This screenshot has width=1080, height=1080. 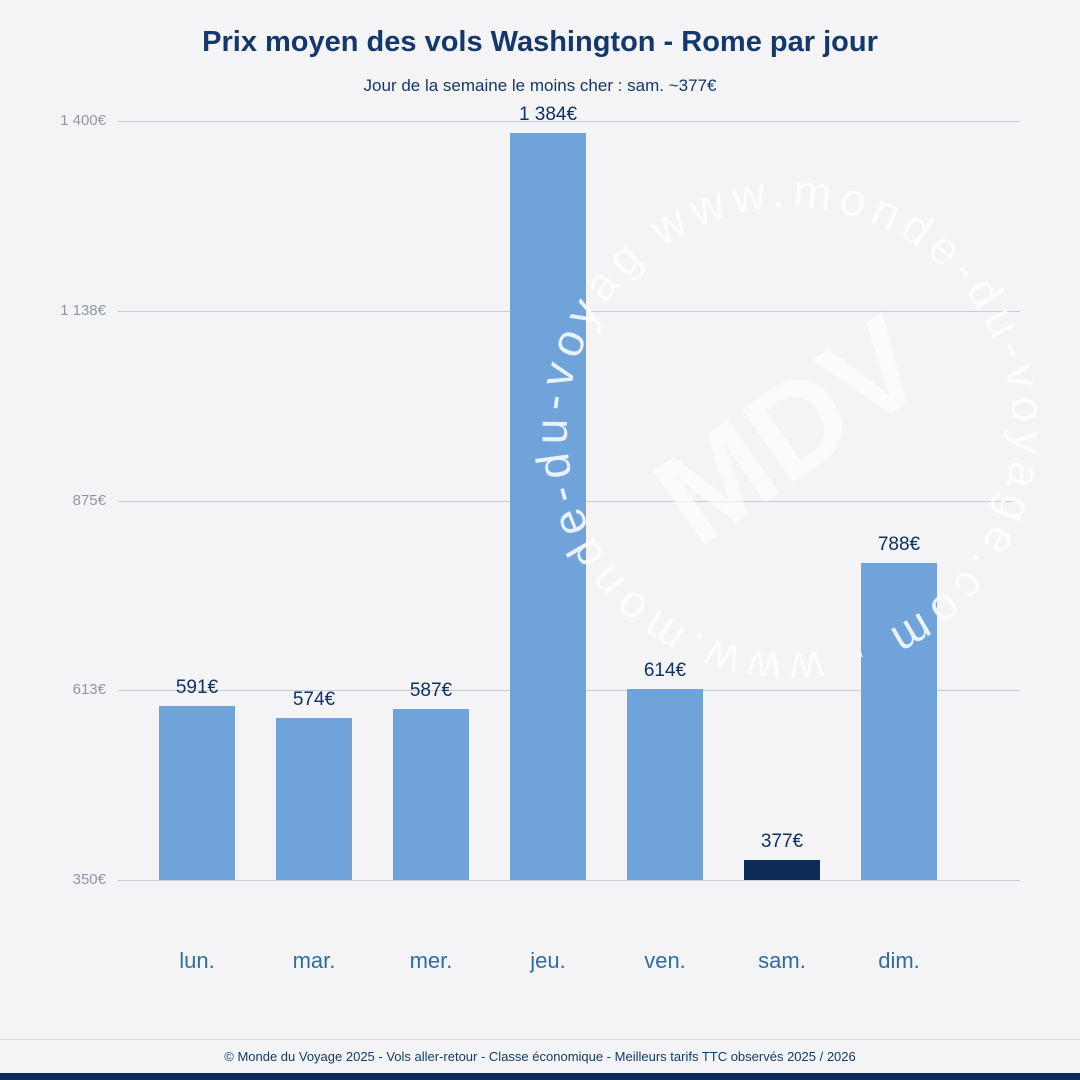 What do you see at coordinates (665, 960) in the screenshot?
I see `x-axis-tick-label: ven.` at bounding box center [665, 960].